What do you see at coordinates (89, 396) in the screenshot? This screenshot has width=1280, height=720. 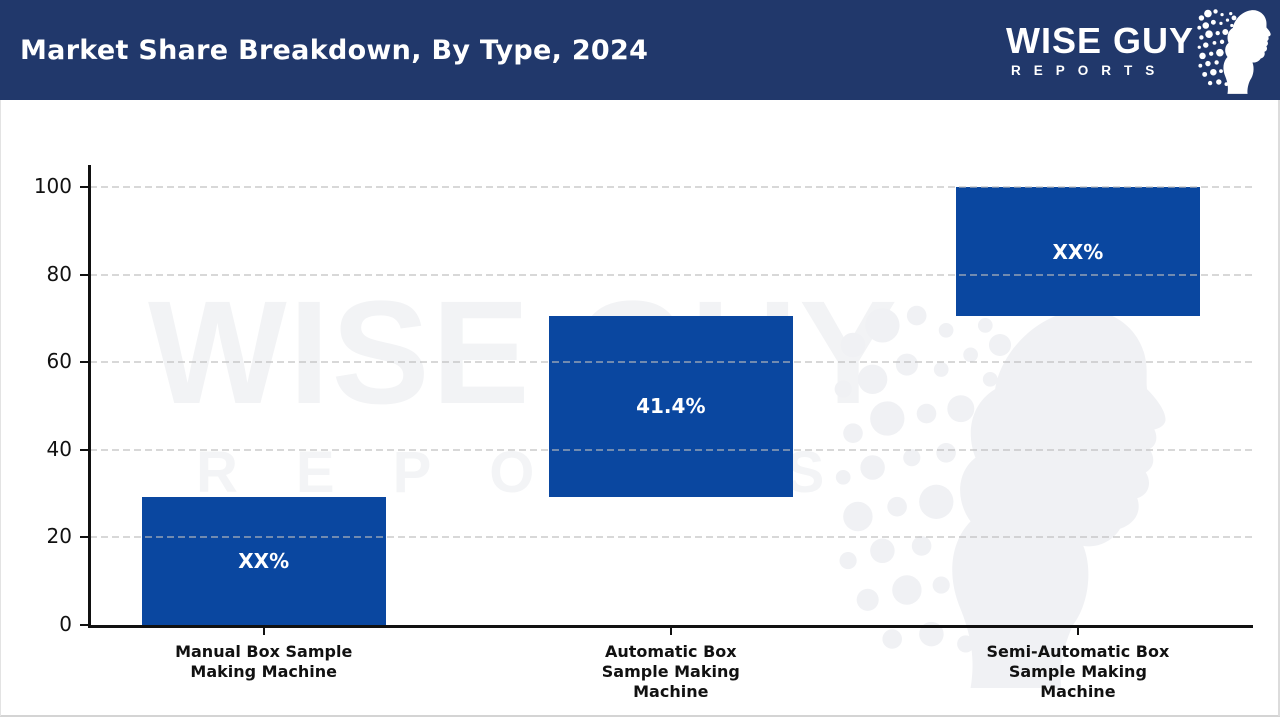 I see `y-axis-line` at bounding box center [89, 396].